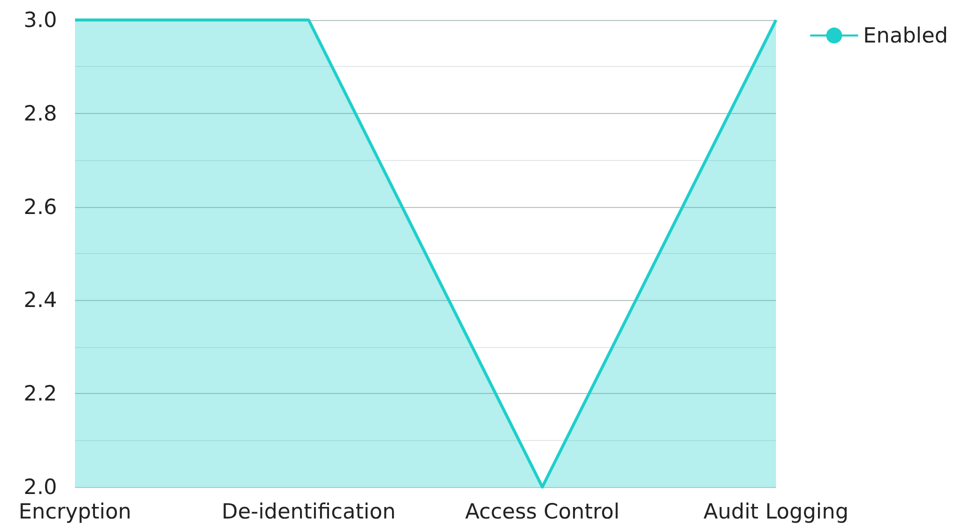 The width and height of the screenshot is (957, 529). I want to click on x-tick-label: Audit Logging, so click(776, 512).